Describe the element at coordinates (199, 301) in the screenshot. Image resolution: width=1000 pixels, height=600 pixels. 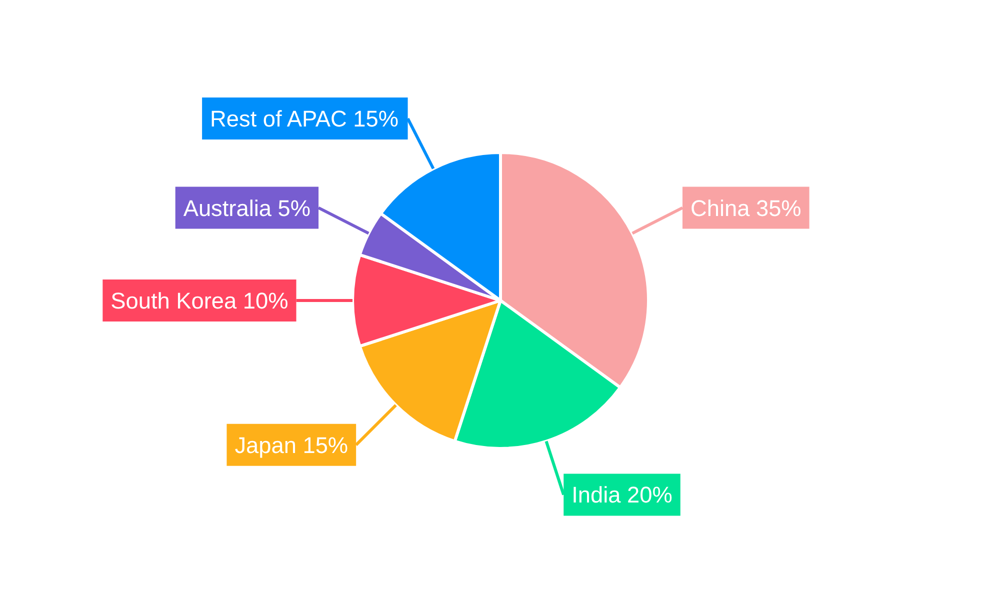
I see `slice-label: South Korea 10%` at that location.